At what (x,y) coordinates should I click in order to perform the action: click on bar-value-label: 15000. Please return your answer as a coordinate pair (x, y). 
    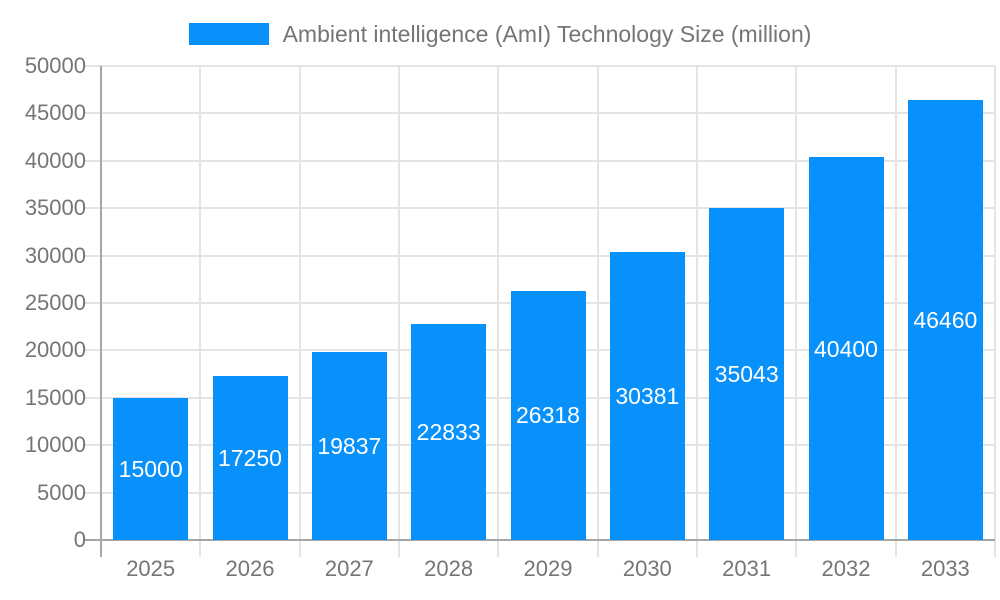
    Looking at the image, I should click on (150, 468).